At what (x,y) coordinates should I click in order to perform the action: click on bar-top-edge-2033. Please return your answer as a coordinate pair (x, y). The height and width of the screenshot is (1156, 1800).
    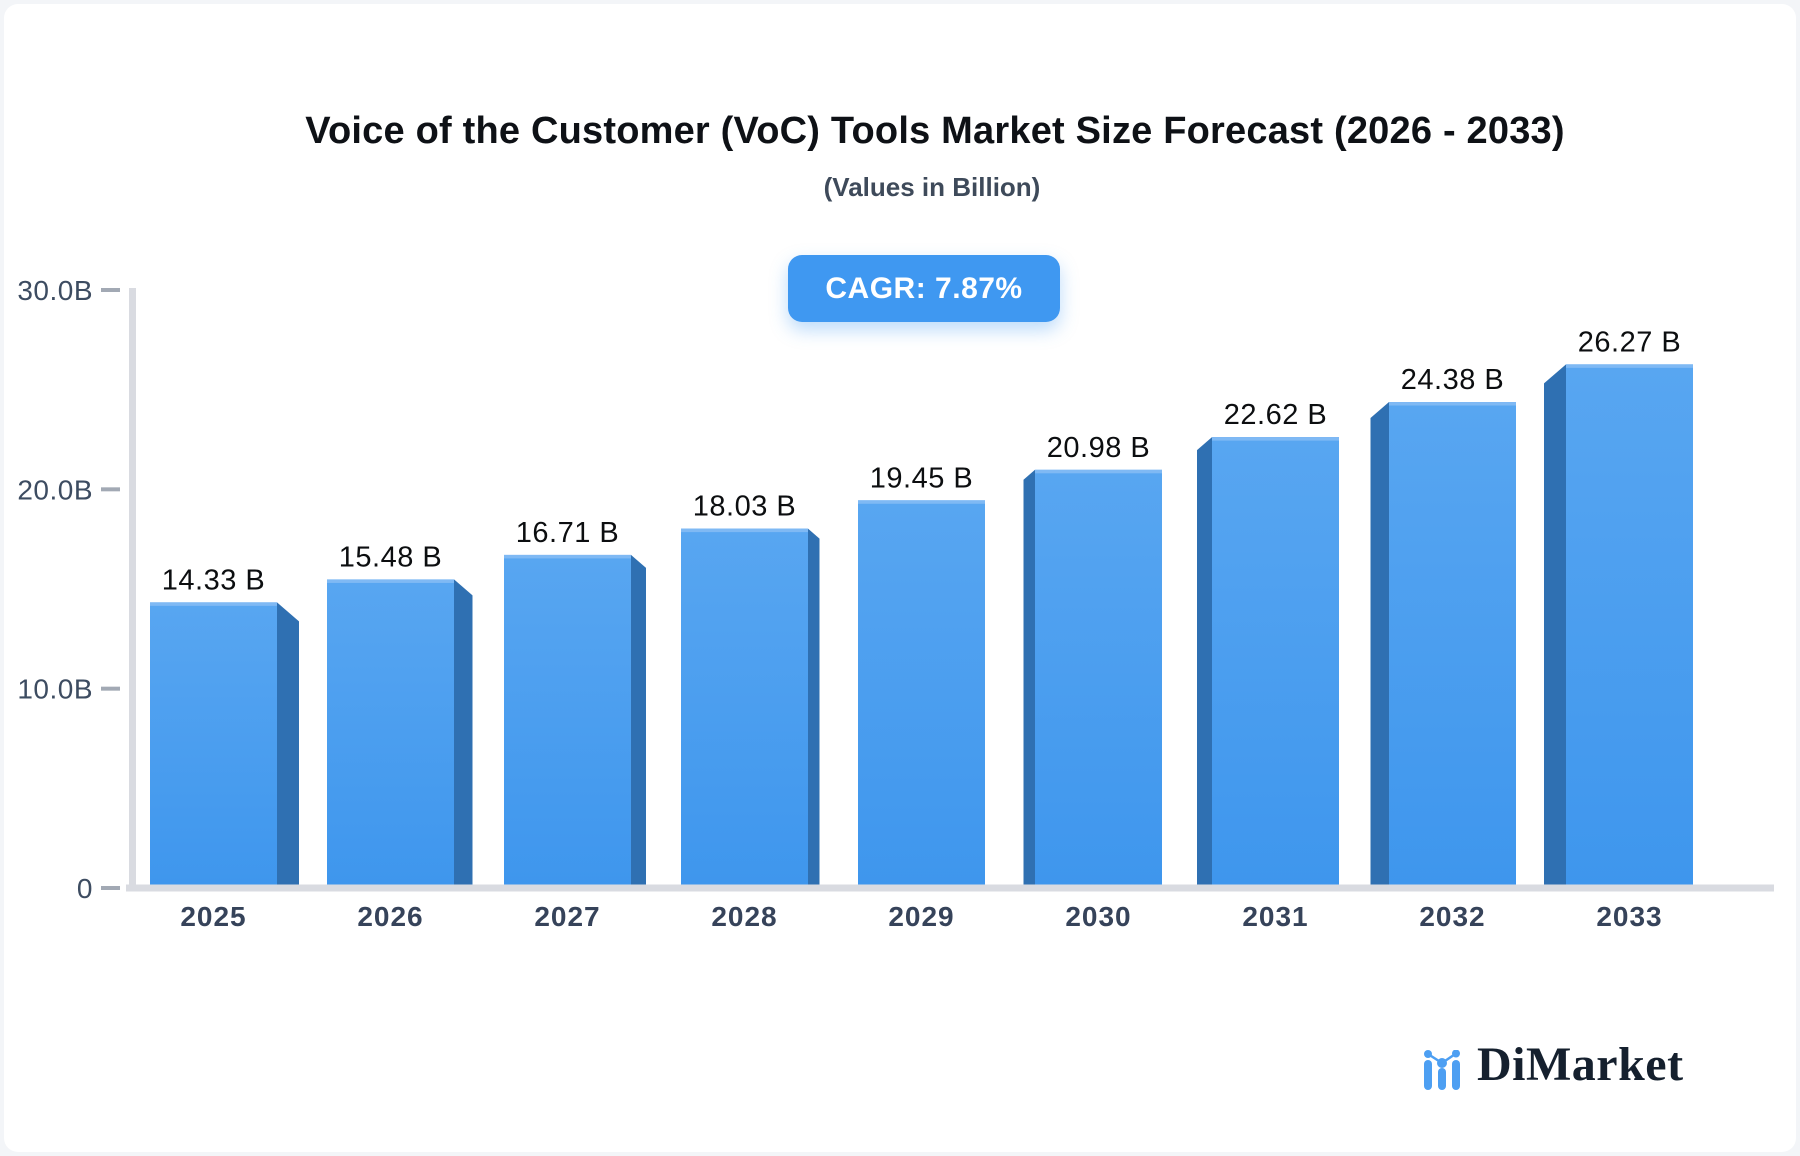
    Looking at the image, I should click on (1629, 366).